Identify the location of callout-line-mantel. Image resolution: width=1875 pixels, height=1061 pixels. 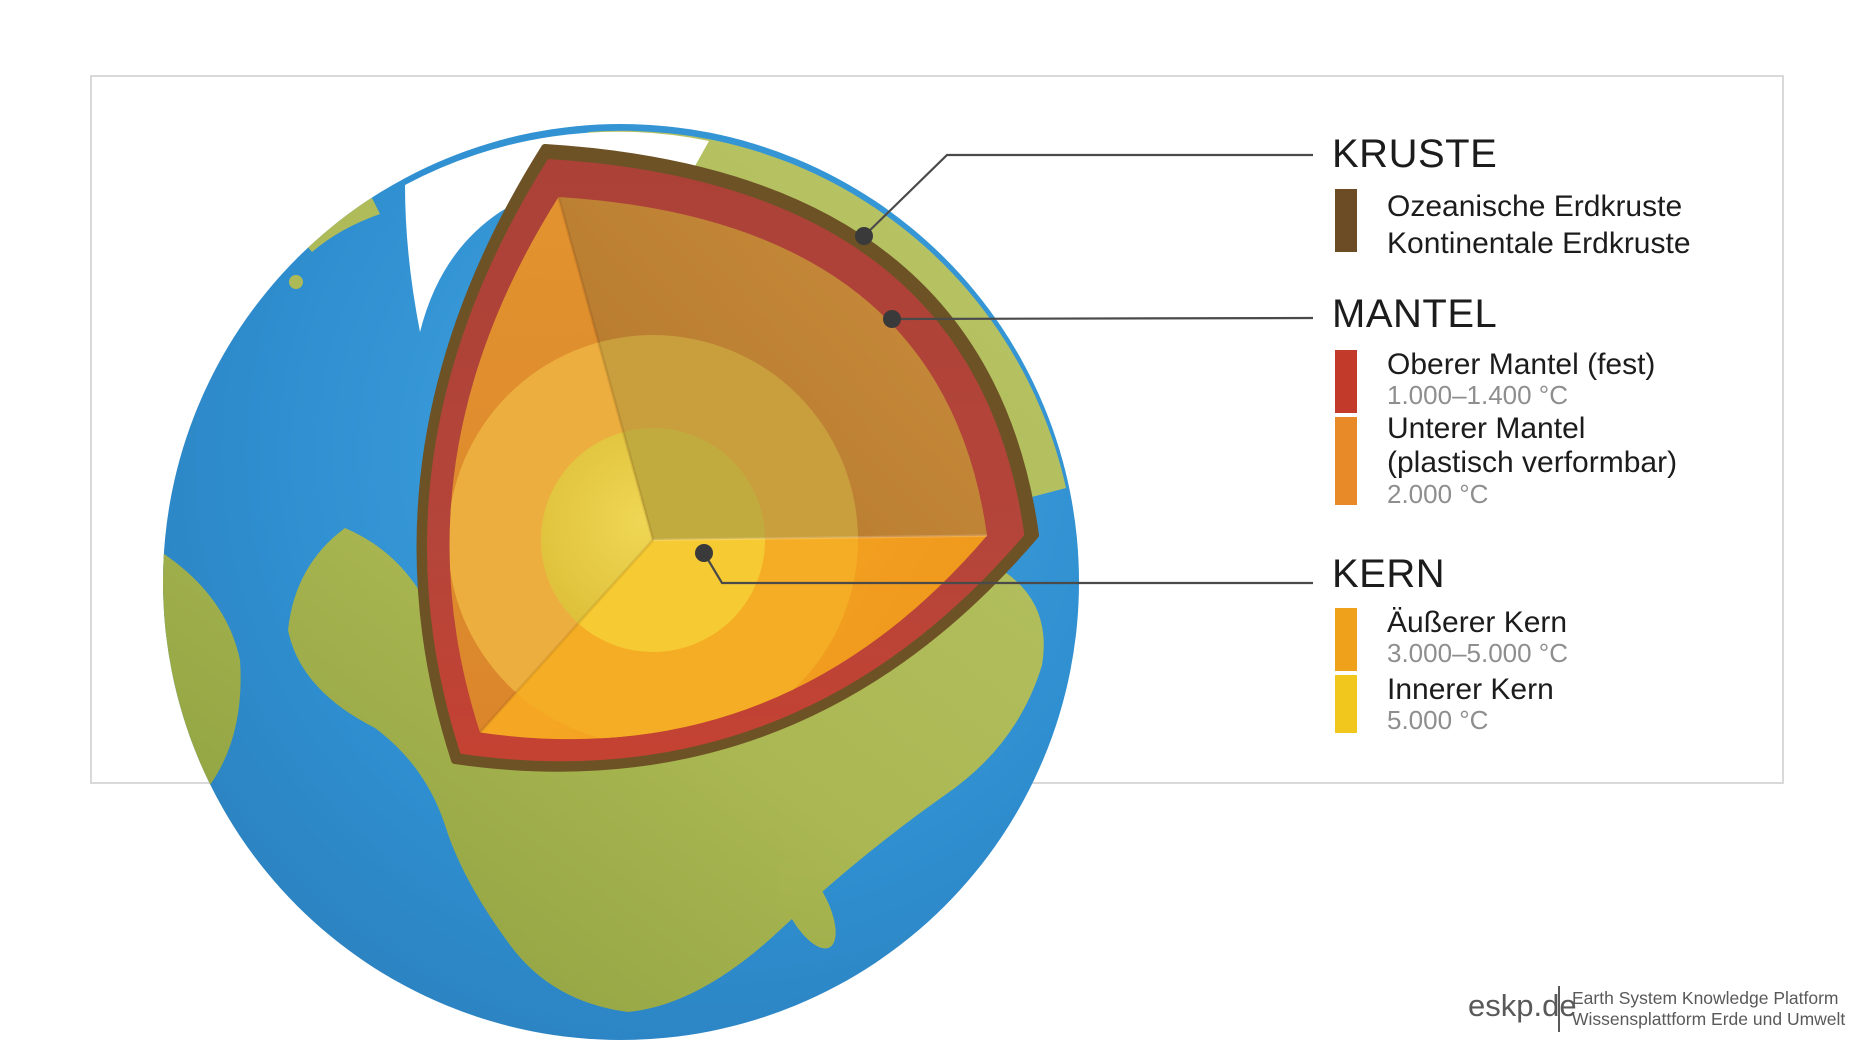
(1102, 318).